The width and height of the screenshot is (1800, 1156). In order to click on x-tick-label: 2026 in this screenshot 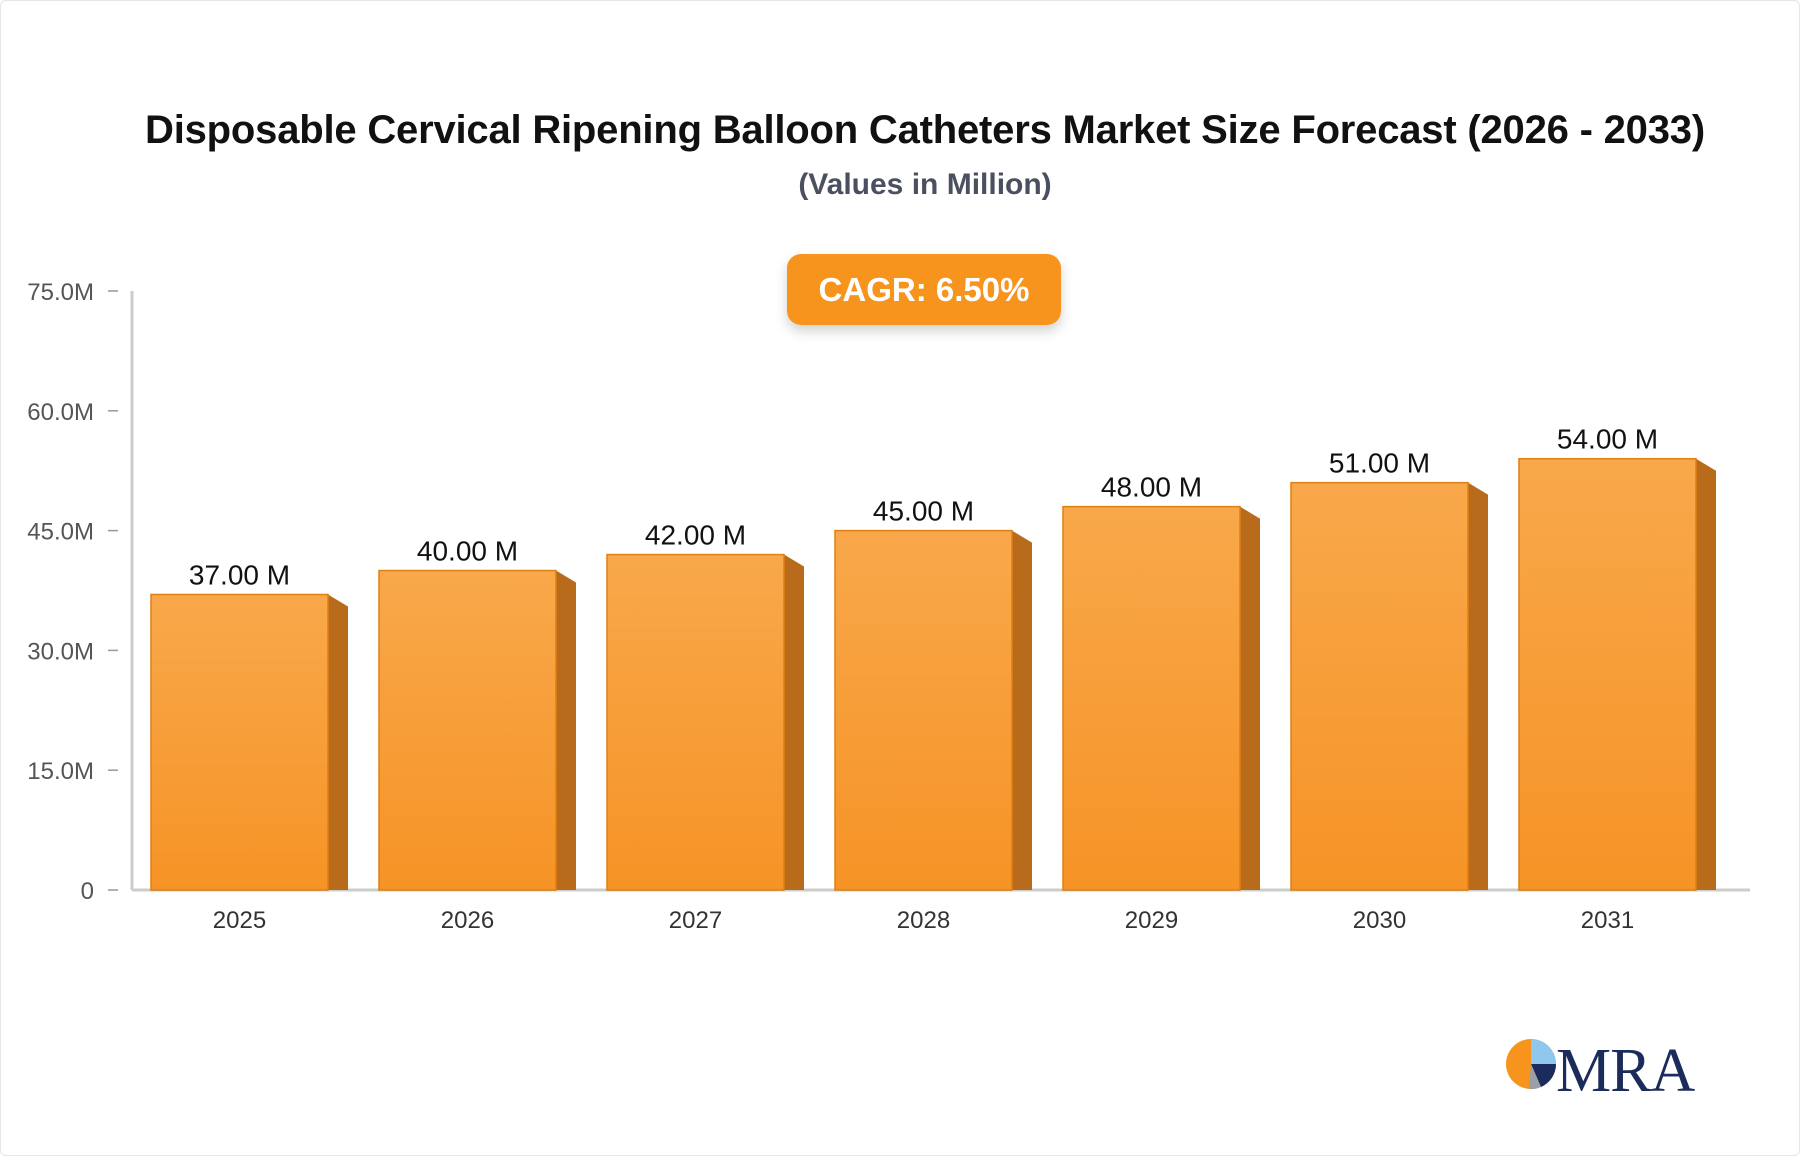, I will do `click(467, 920)`.